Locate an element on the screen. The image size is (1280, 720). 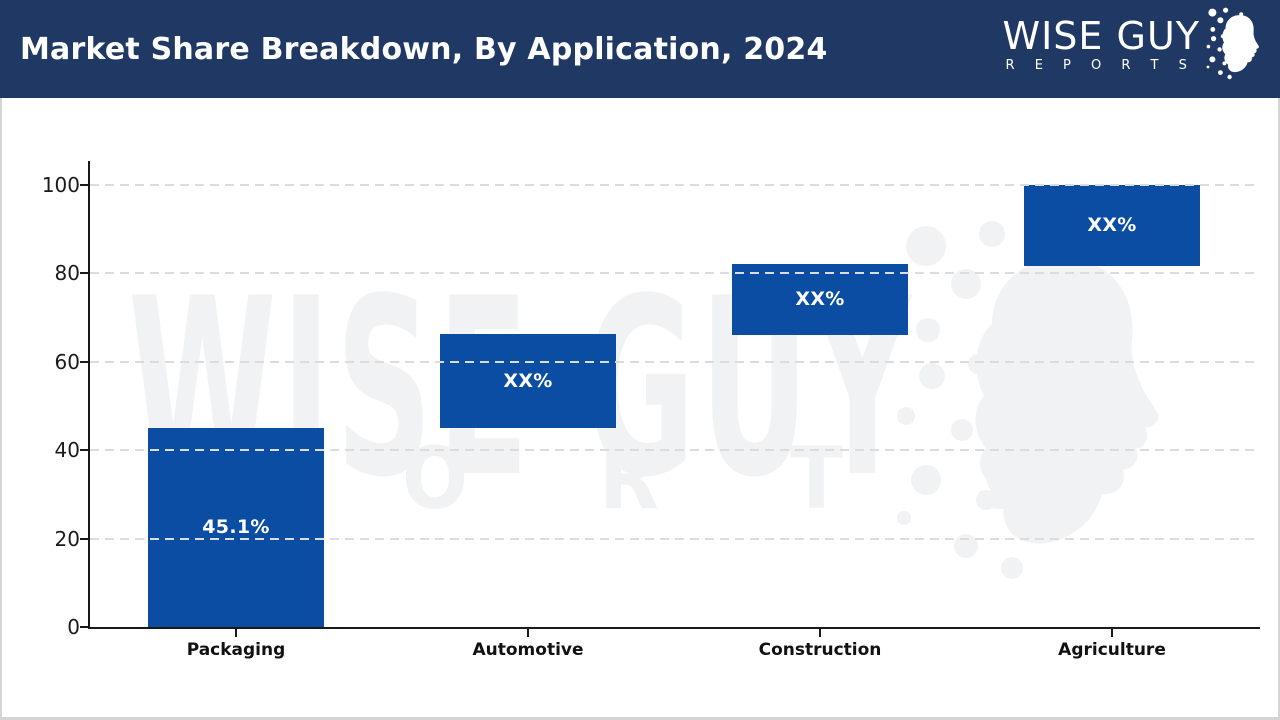
bar-value-label: 45.1% is located at coordinates (236, 527).